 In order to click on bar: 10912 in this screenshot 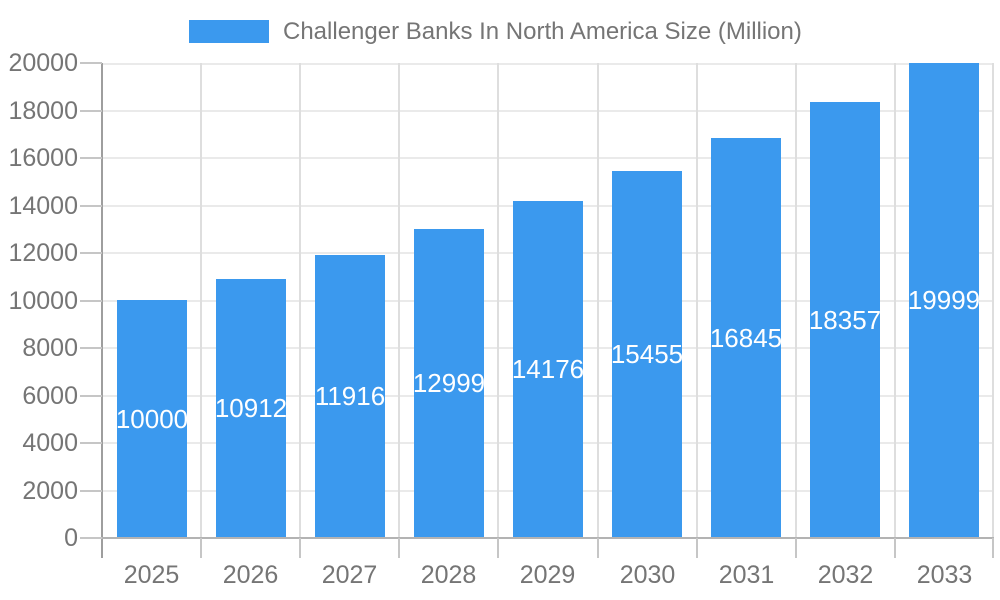, I will do `click(251, 408)`.